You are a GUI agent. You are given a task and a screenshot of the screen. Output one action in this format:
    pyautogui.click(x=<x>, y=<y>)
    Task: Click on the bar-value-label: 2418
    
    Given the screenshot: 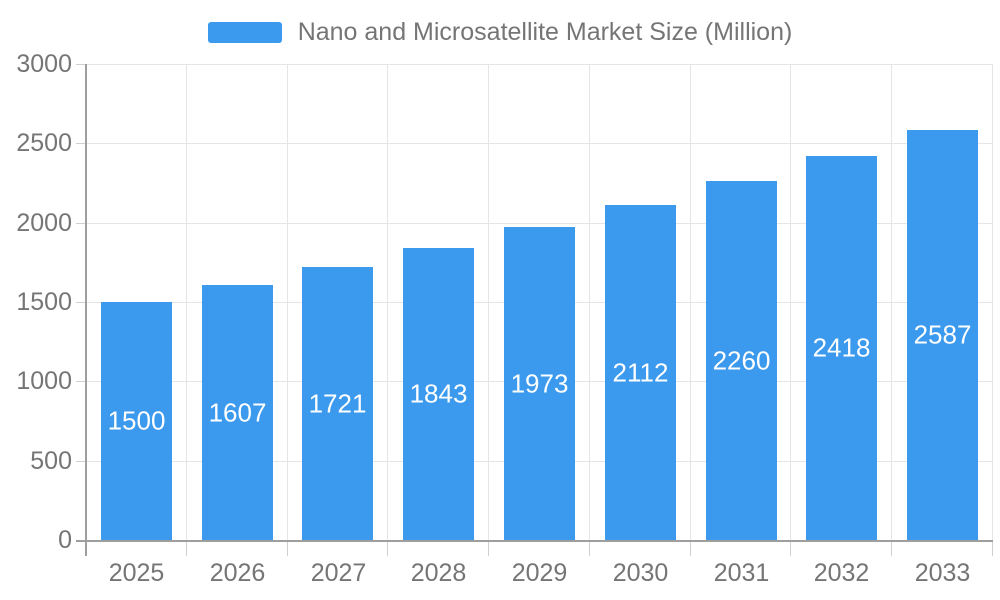 What is the action you would take?
    pyautogui.click(x=841, y=347)
    